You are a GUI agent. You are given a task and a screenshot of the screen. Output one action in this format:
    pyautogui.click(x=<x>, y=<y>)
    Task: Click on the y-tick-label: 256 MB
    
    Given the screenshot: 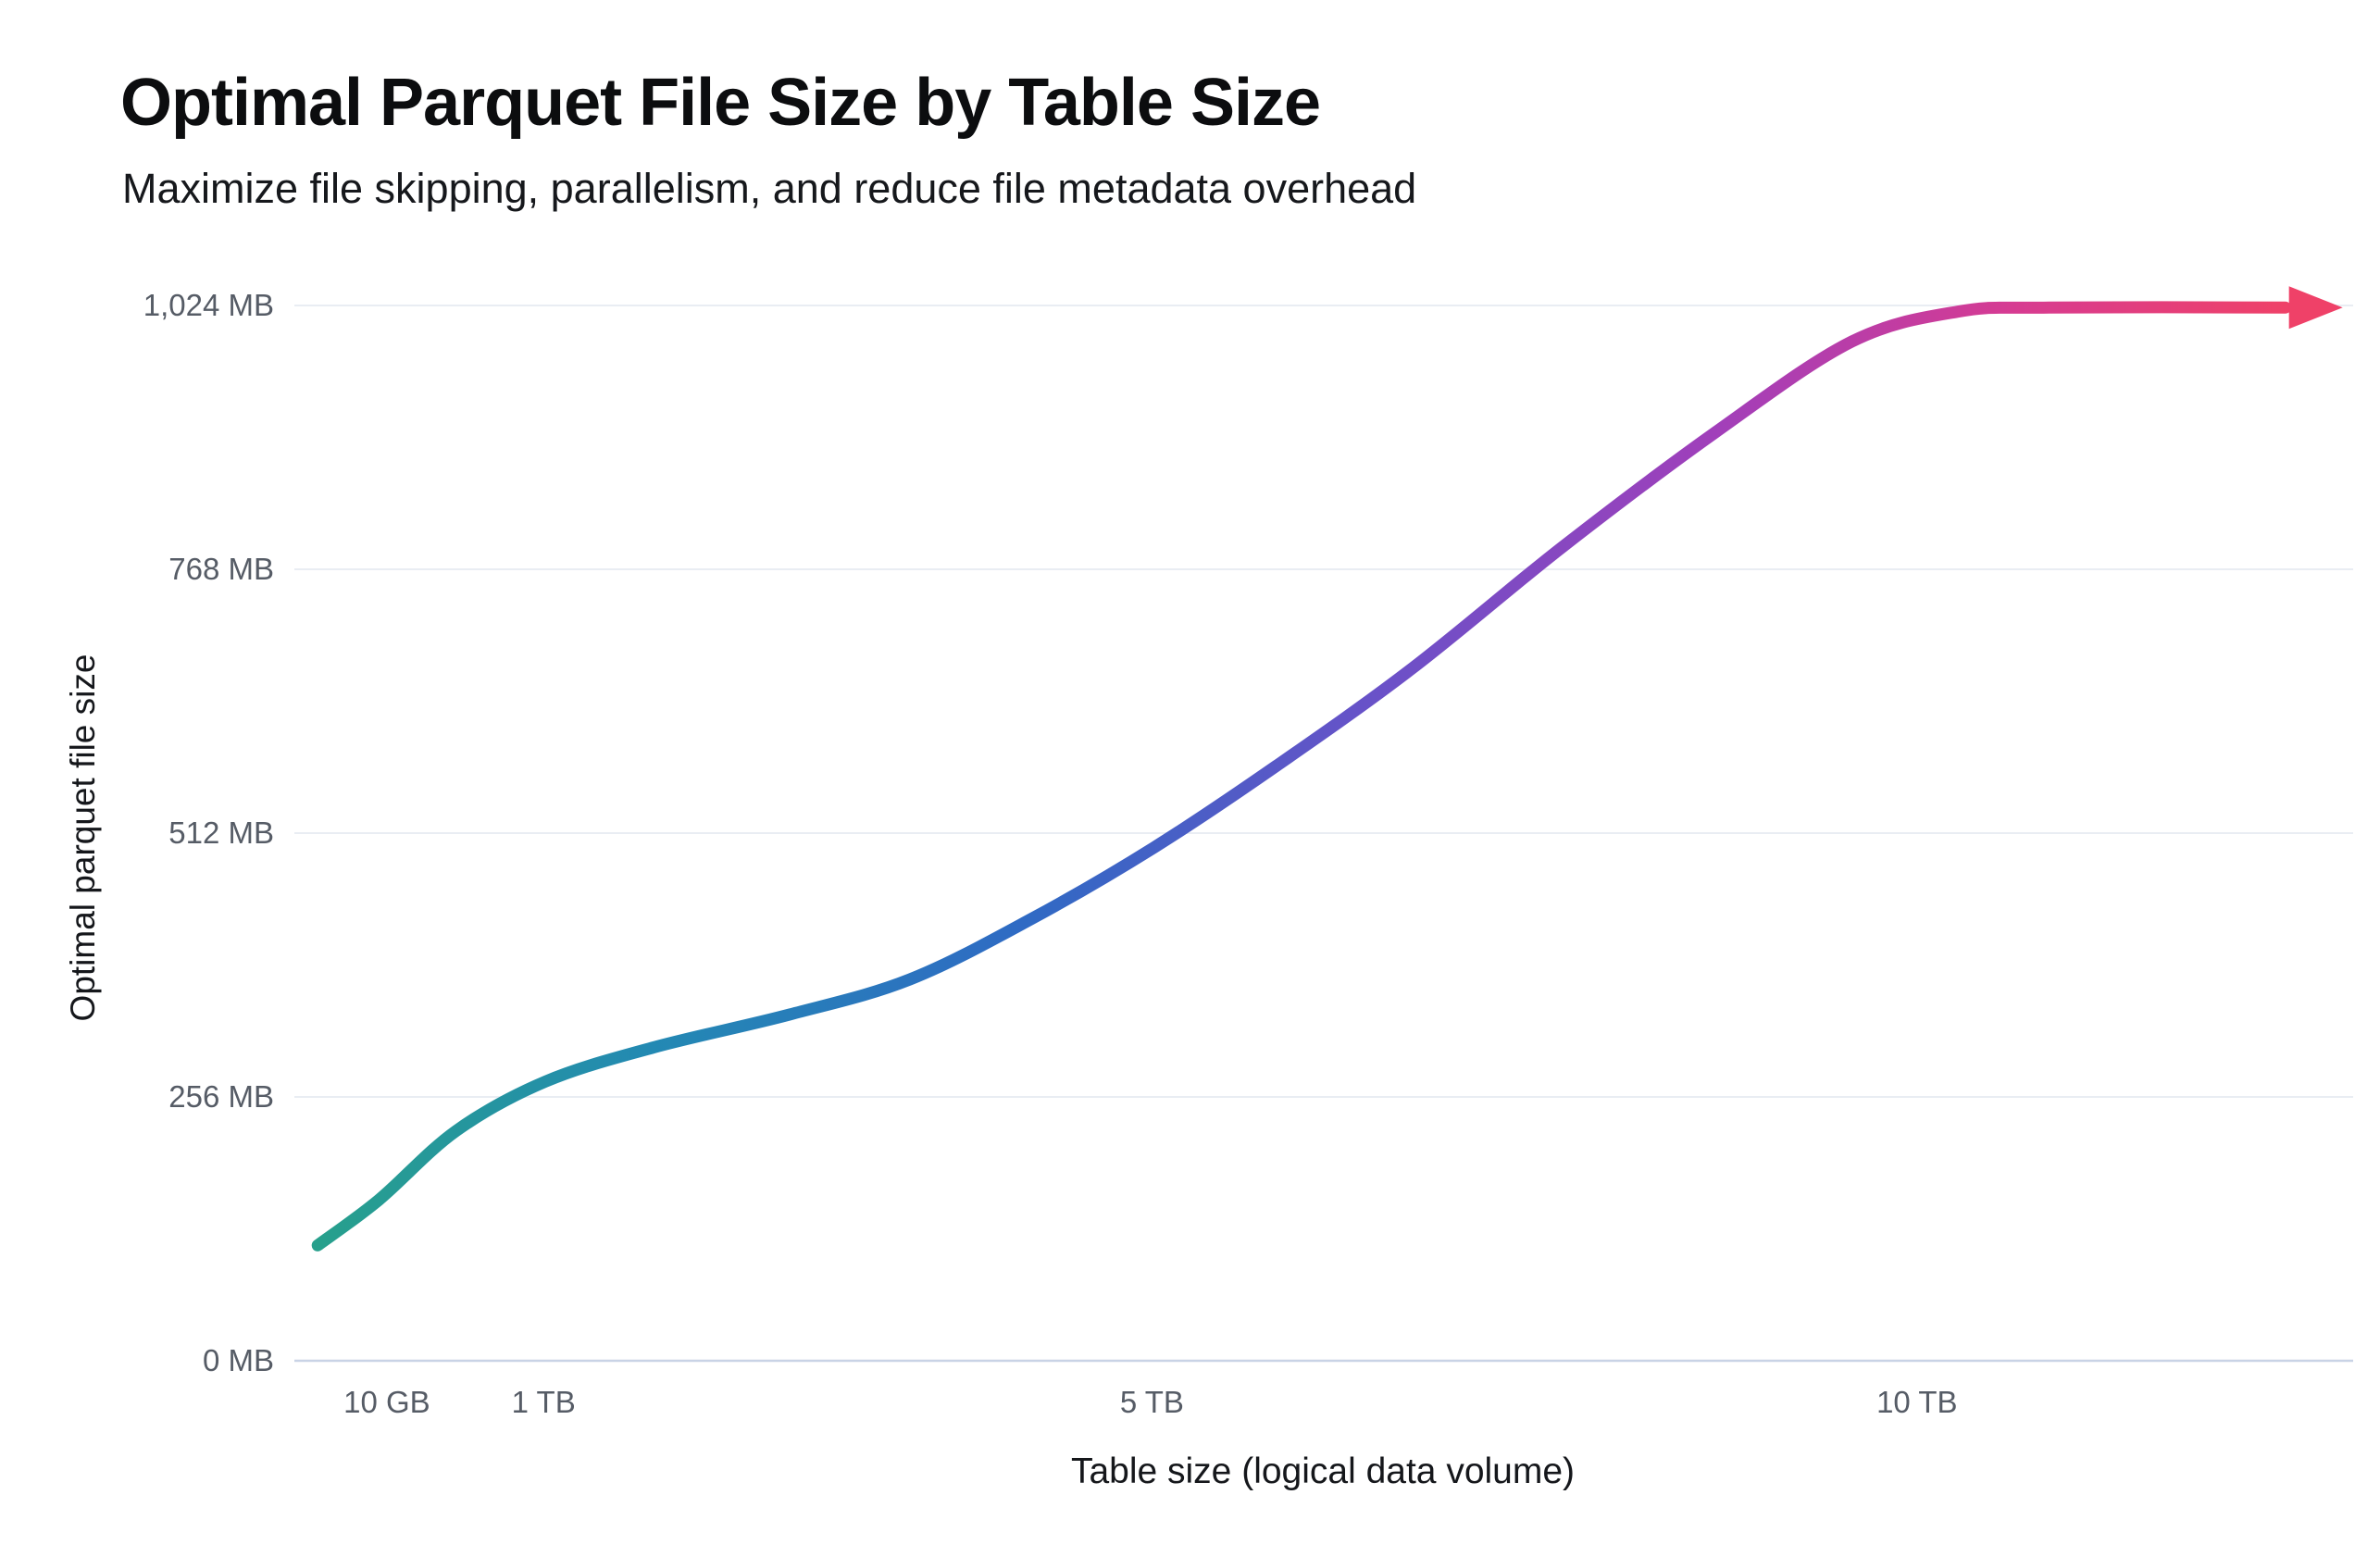 What is the action you would take?
    pyautogui.click(x=221, y=1096)
    